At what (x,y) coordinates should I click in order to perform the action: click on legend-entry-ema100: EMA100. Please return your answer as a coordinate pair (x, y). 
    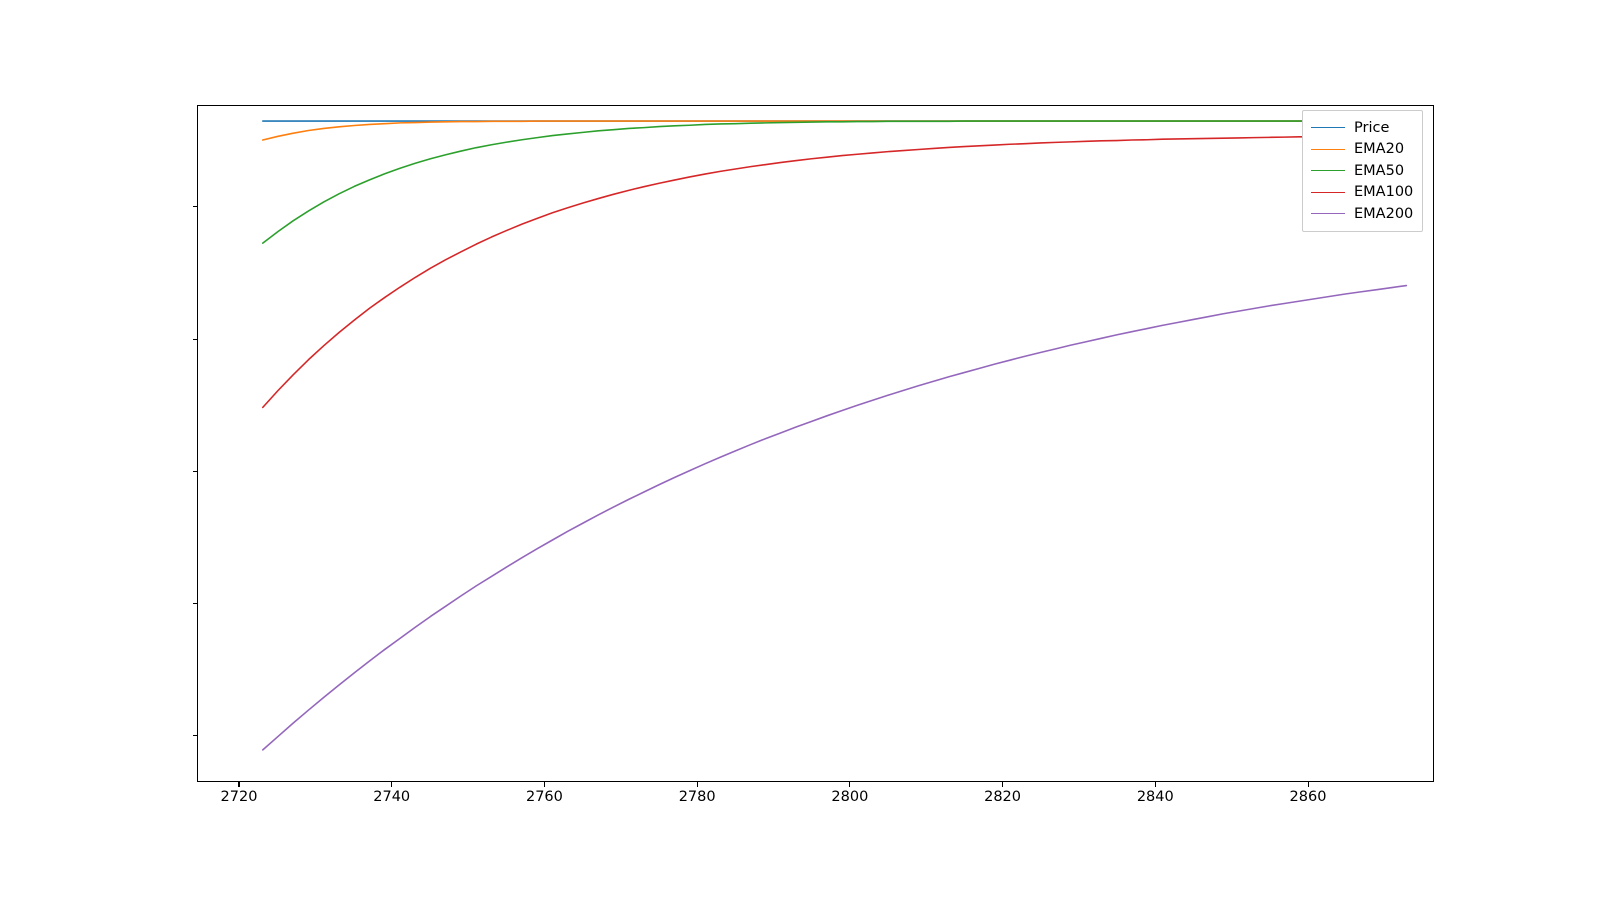
    Looking at the image, I should click on (1362, 193).